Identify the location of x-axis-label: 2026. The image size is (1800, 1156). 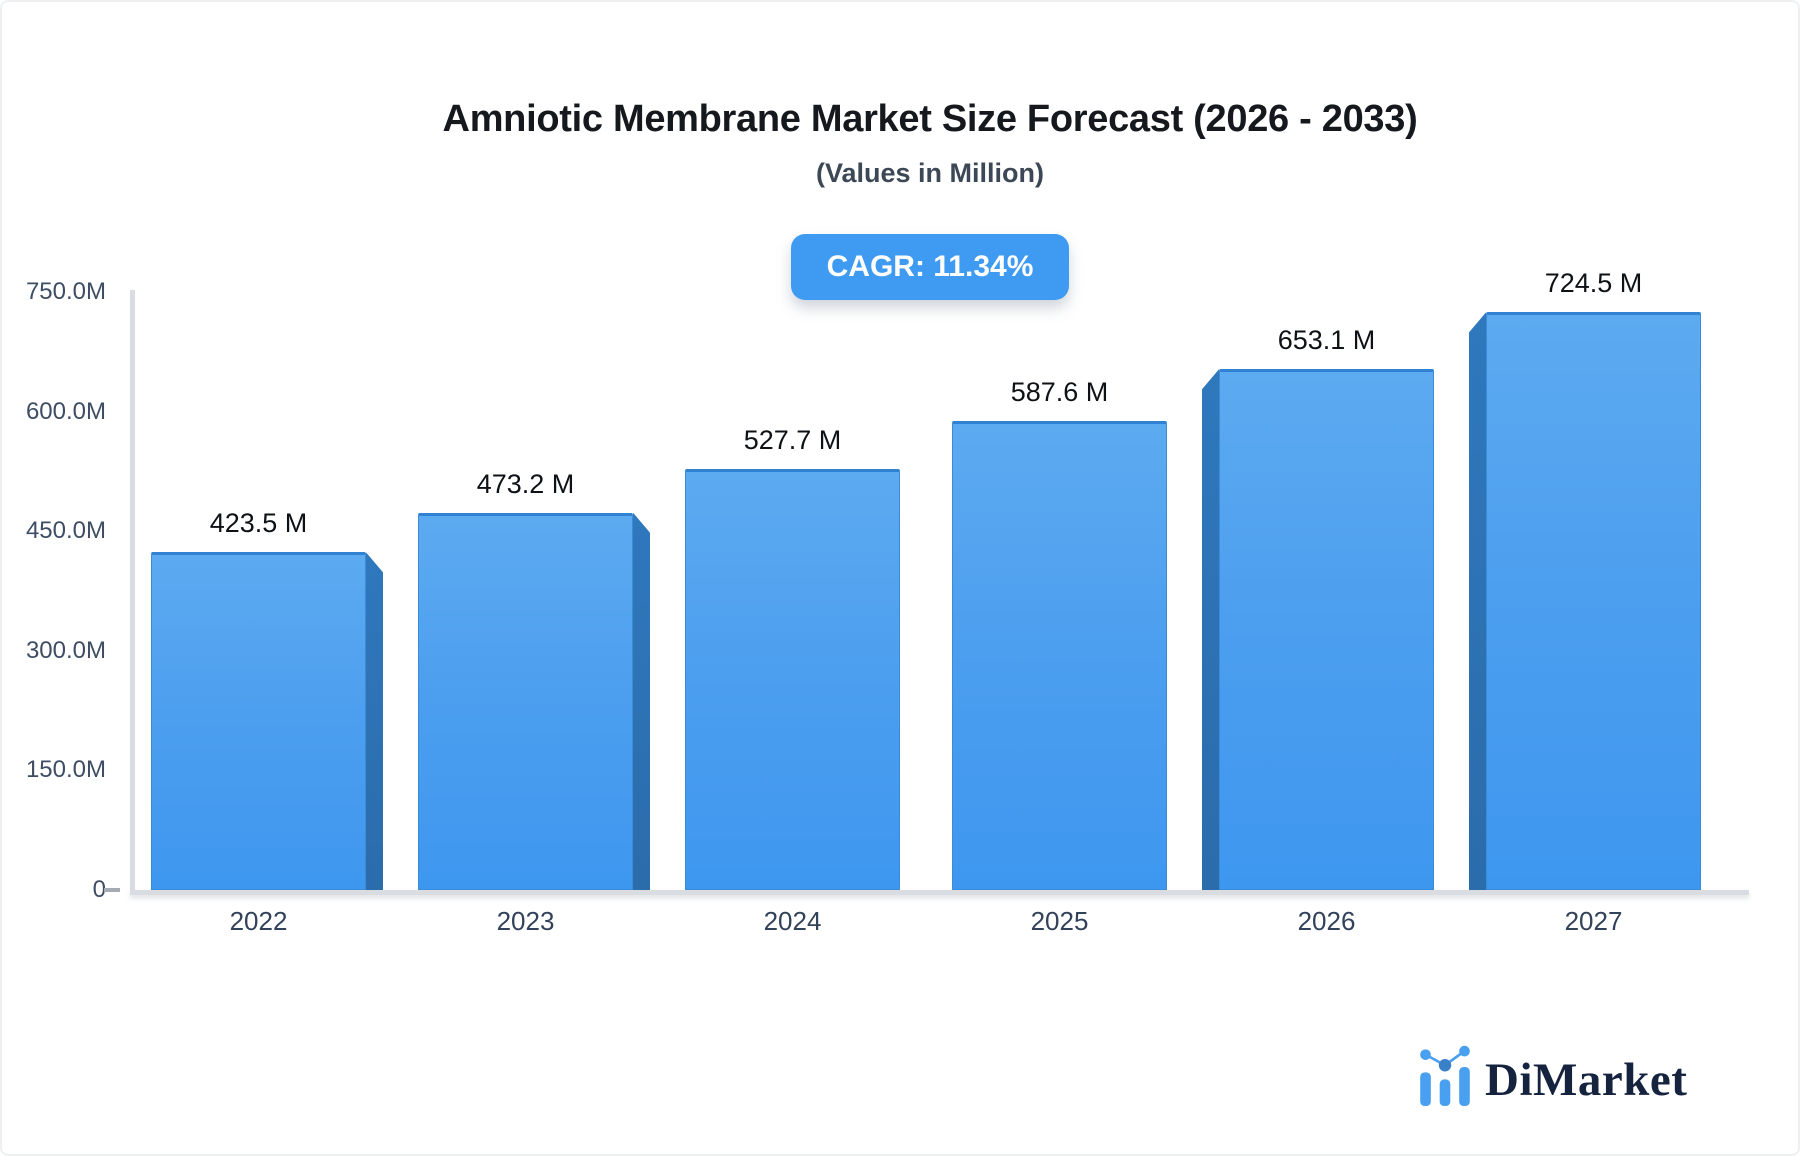
(1326, 921).